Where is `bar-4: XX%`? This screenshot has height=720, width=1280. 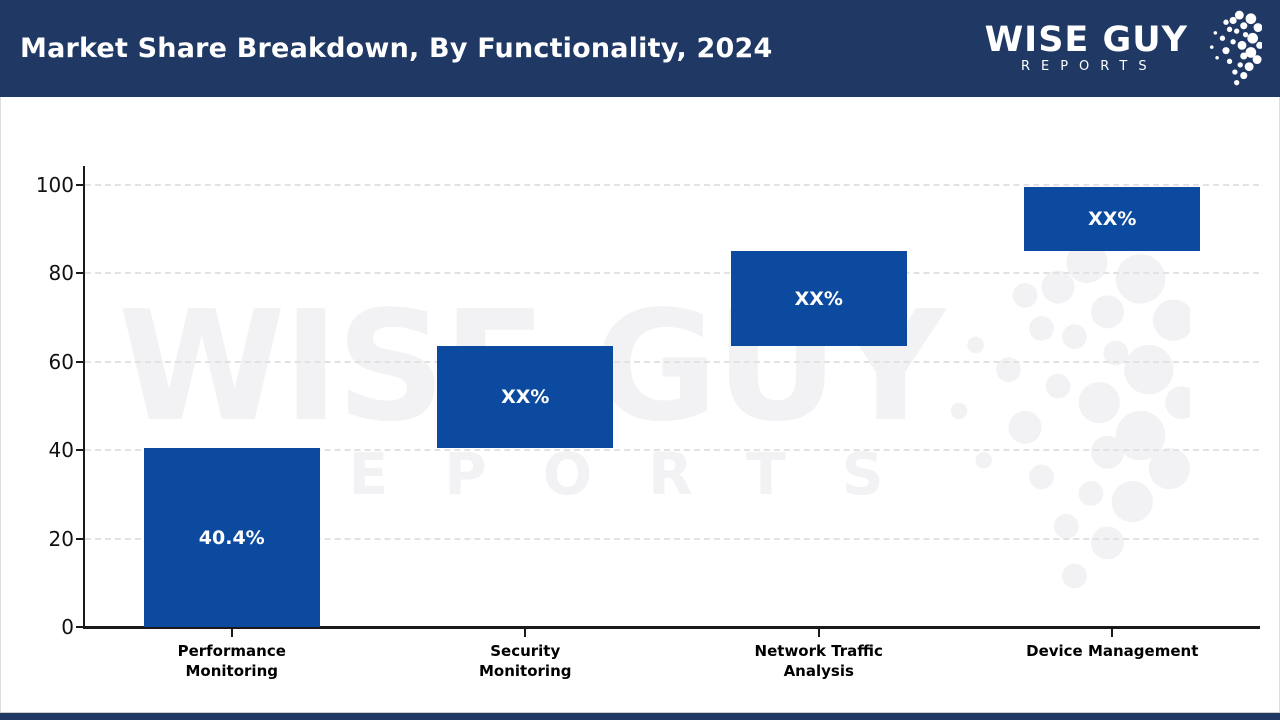
bar-4: XX% is located at coordinates (1112, 219).